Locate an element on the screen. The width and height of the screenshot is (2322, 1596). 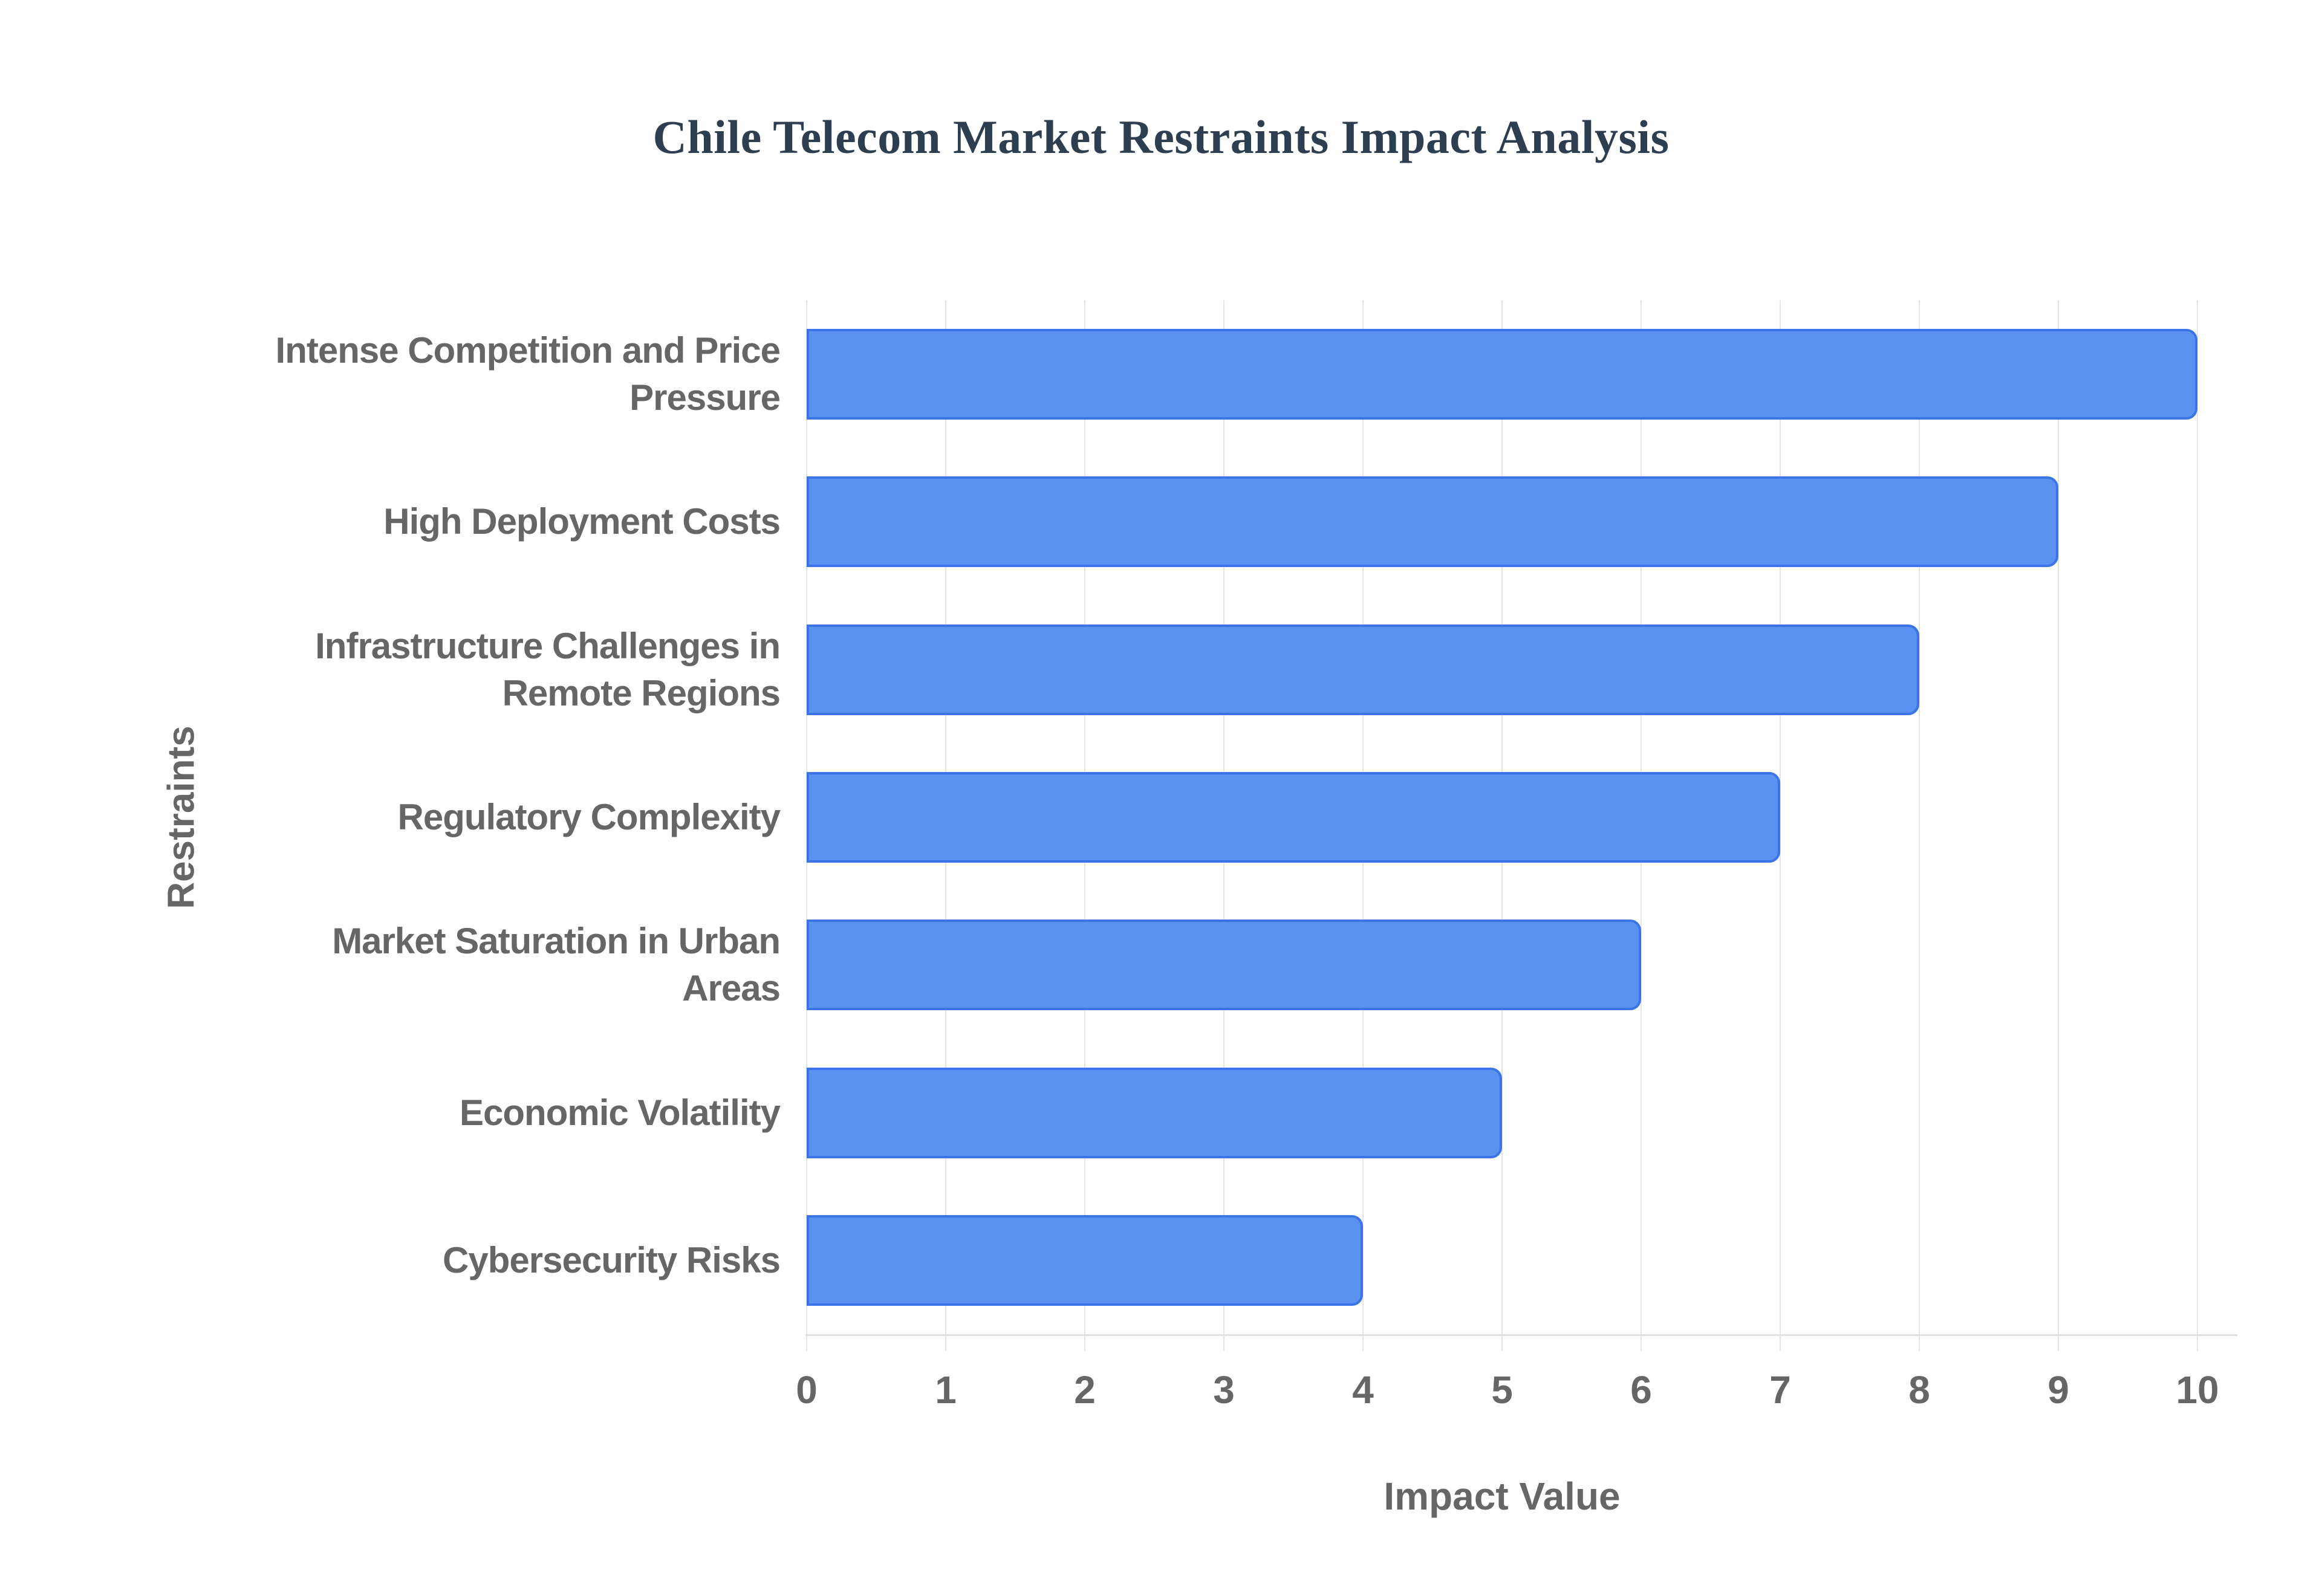
category-label: Market Saturation in Urban Areas is located at coordinates (556, 965).